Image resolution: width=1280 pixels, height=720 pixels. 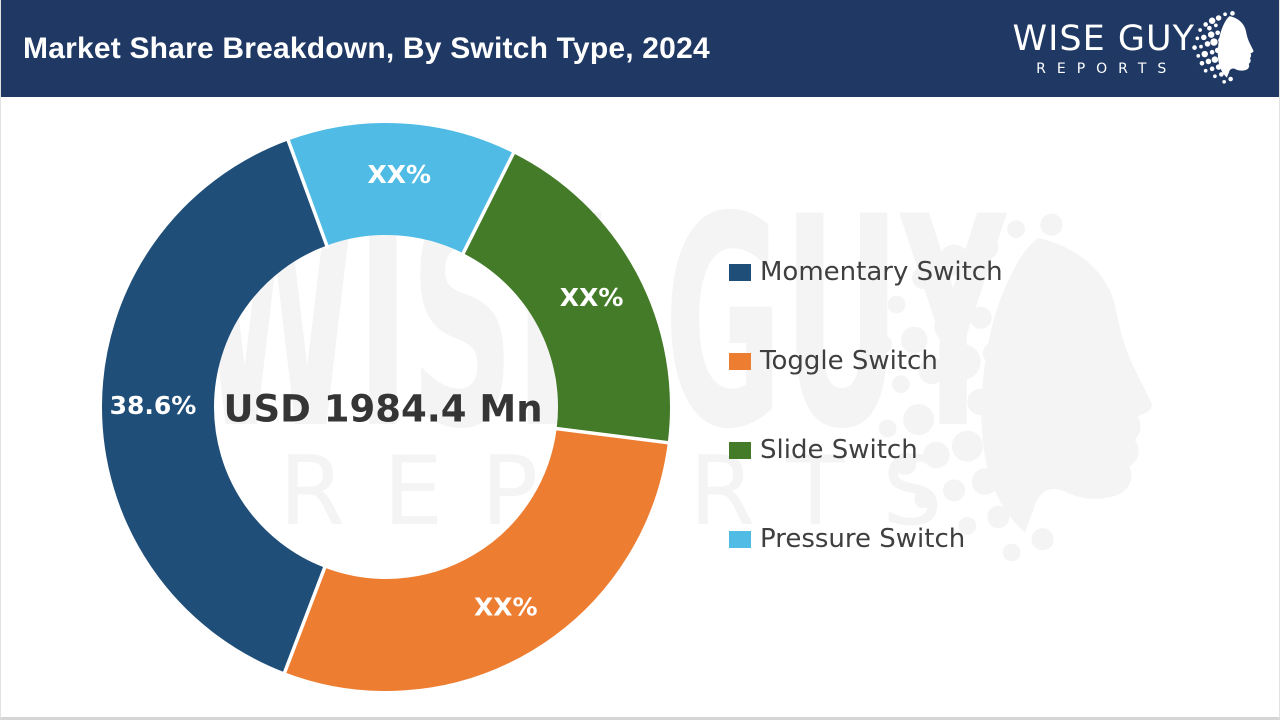 What do you see at coordinates (849, 361) in the screenshot?
I see `legend-label: Toggle Switch` at bounding box center [849, 361].